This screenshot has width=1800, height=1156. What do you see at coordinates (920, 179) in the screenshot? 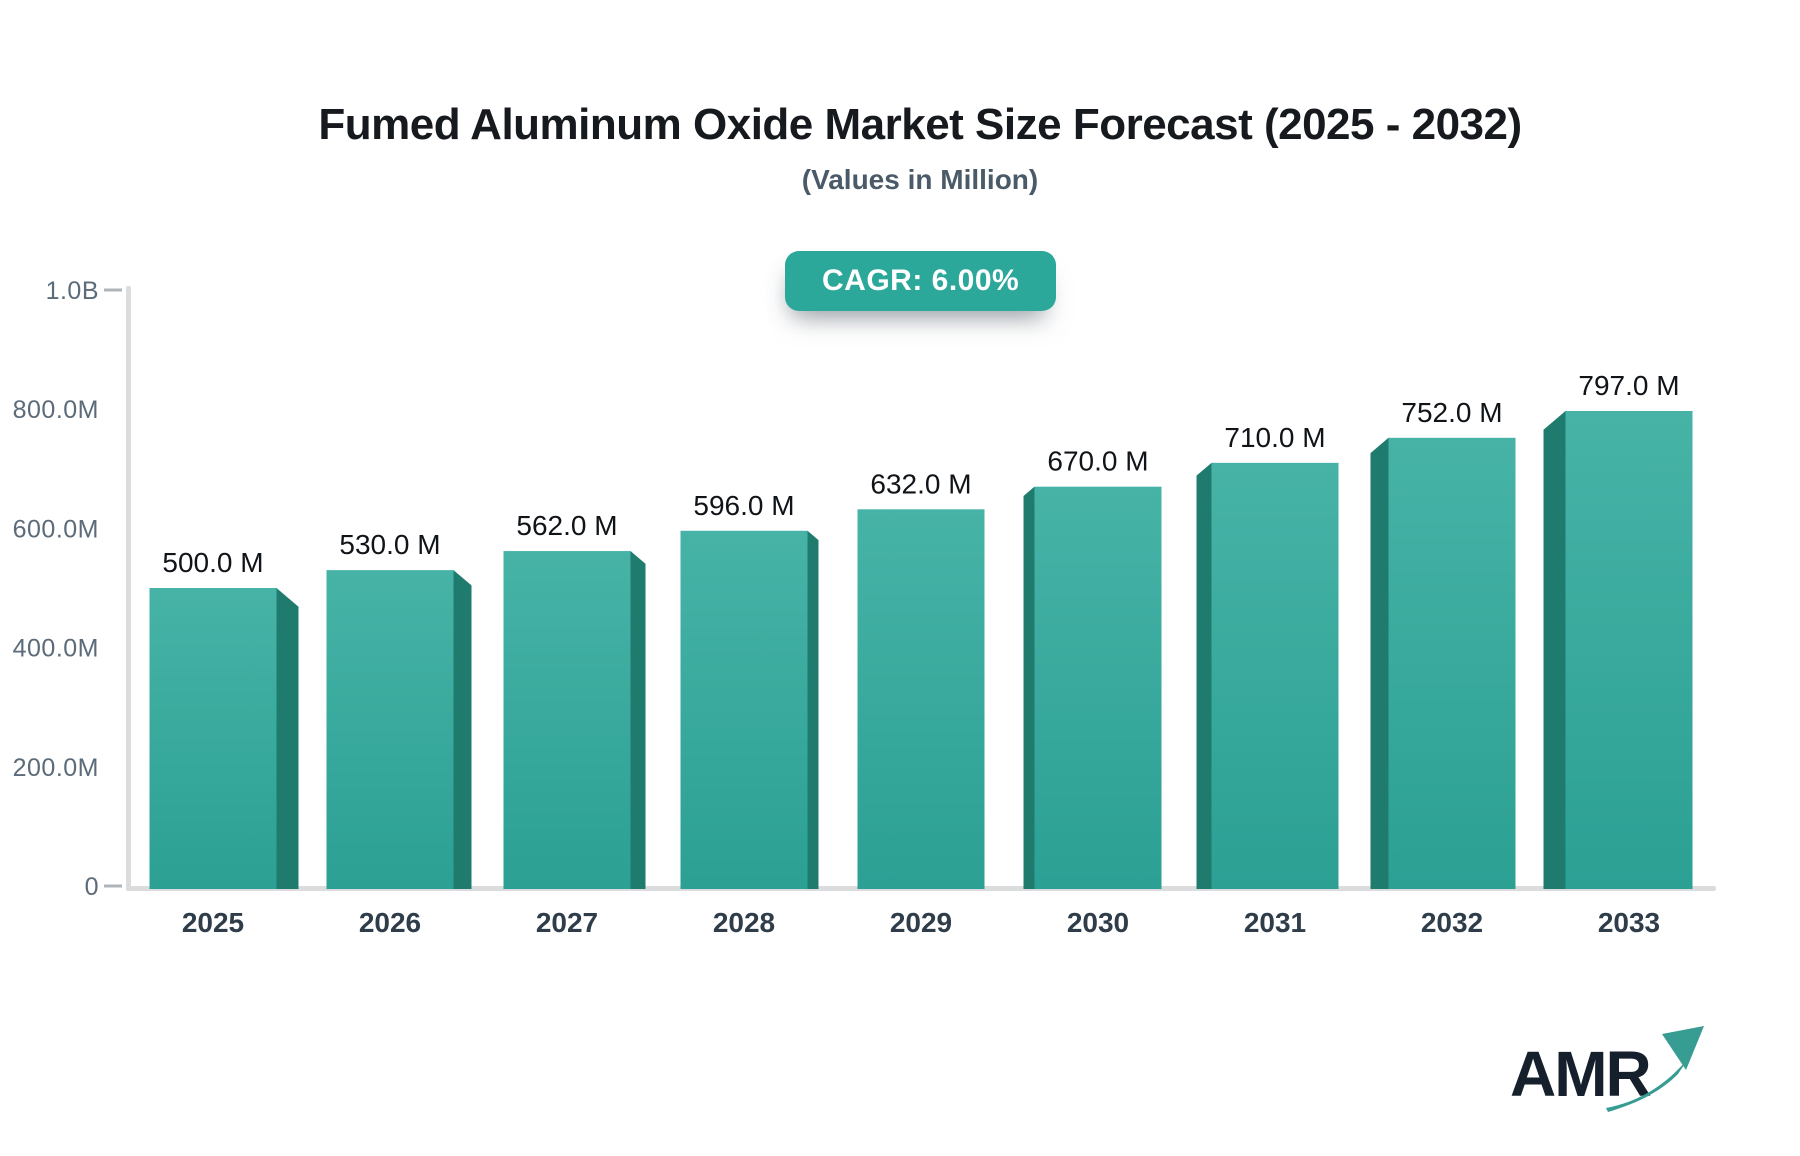
I see `chart-subtitle: (Values in Million)` at bounding box center [920, 179].